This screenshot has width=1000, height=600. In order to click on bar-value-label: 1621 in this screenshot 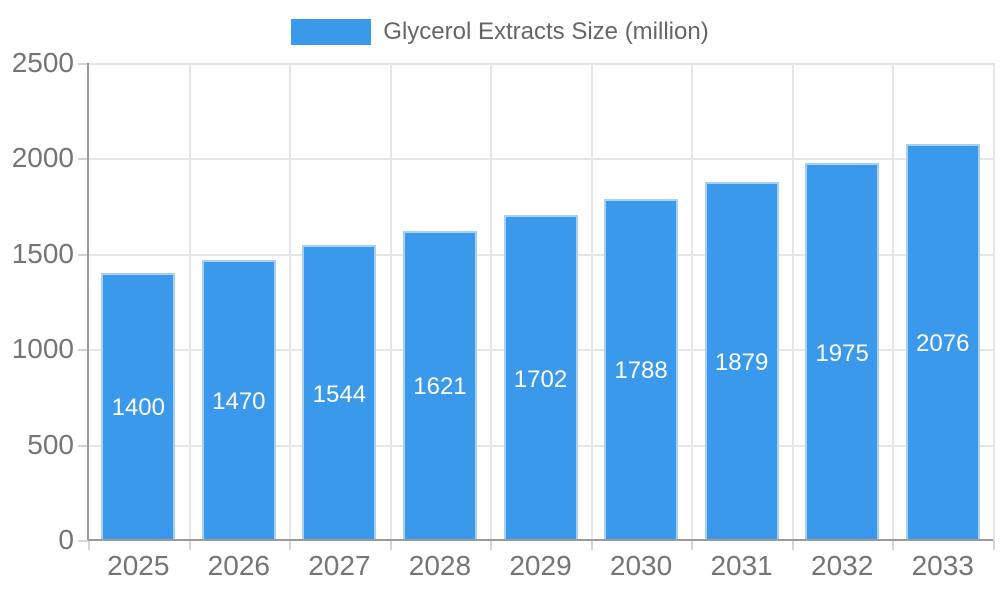, I will do `click(440, 387)`.